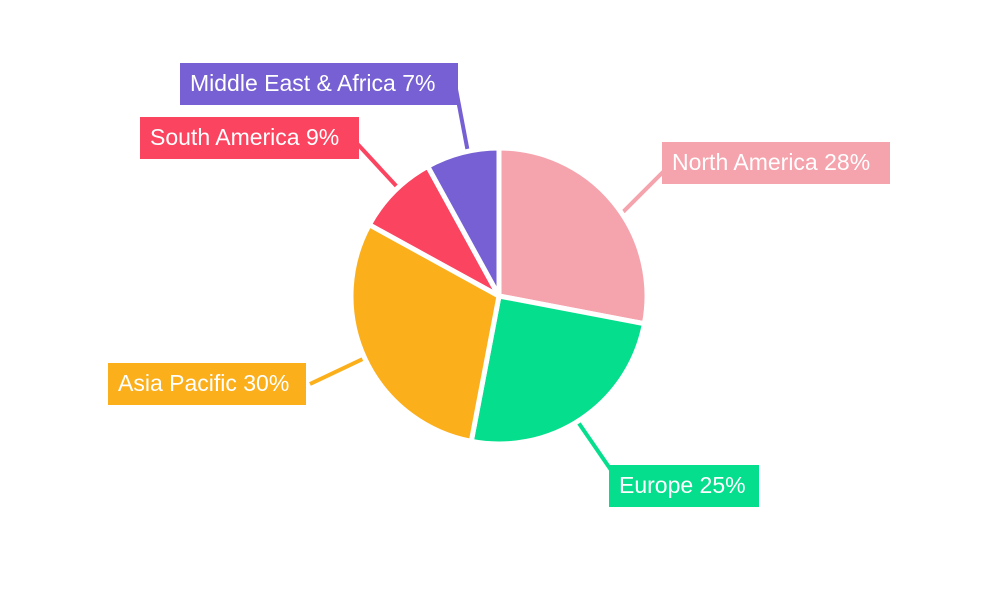  I want to click on callout-label-south-america: South America 9%, so click(244, 137).